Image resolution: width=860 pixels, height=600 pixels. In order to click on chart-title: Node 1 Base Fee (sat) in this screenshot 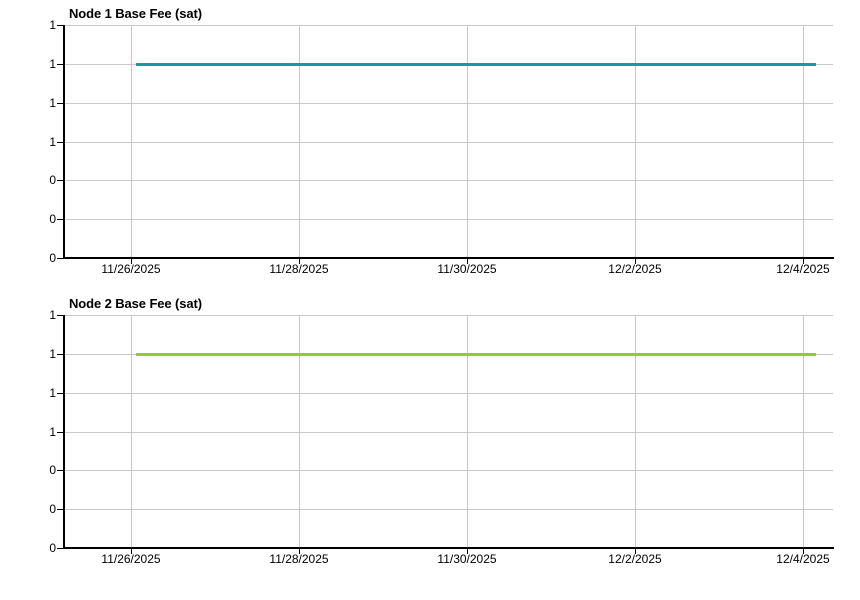, I will do `click(136, 13)`.